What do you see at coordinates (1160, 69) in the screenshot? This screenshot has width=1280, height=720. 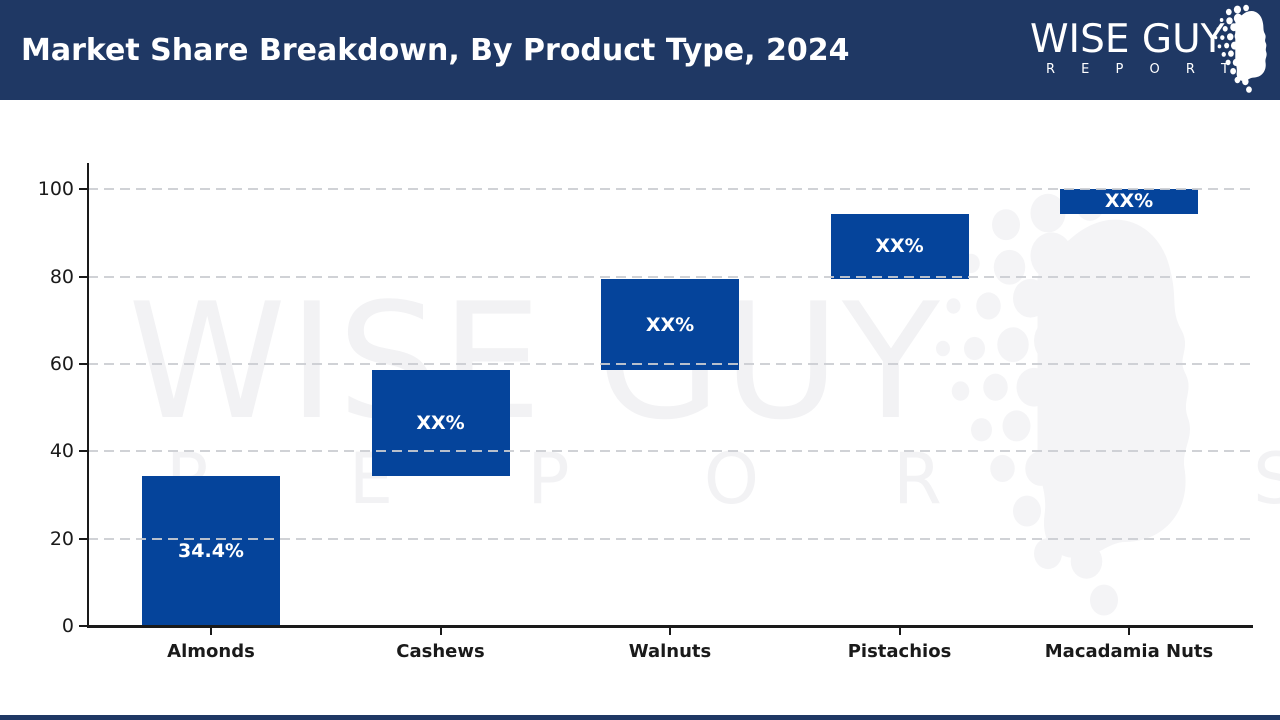 I see `brand-subtext: R E P O R T S` at bounding box center [1160, 69].